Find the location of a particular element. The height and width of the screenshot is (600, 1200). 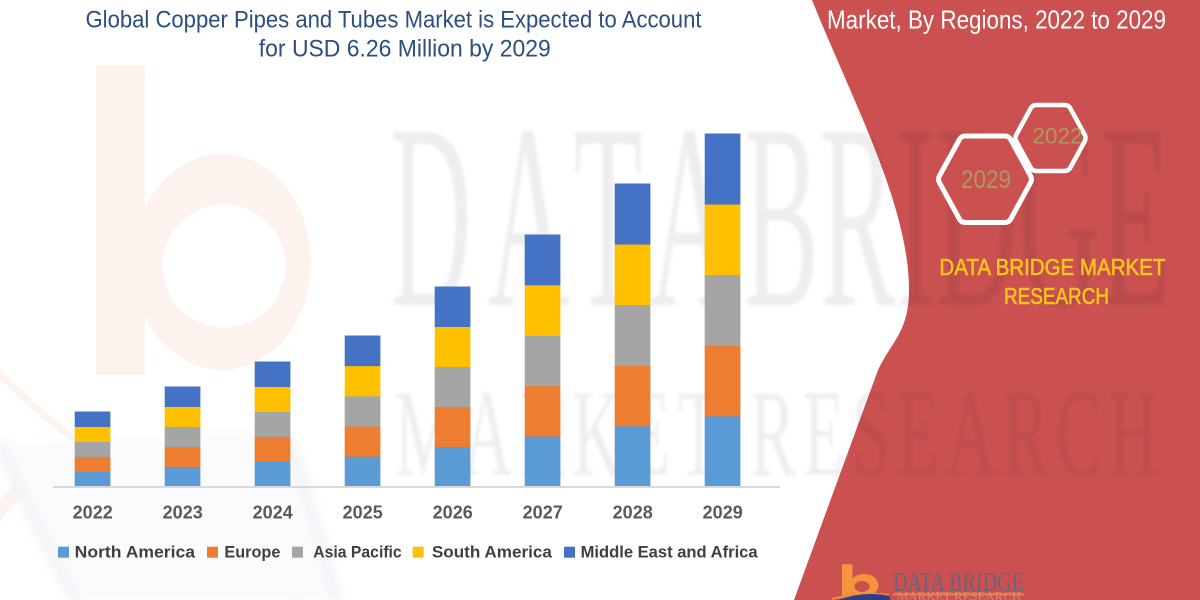

svg-text: DATA BRIDGE is located at coordinates (958, 582).